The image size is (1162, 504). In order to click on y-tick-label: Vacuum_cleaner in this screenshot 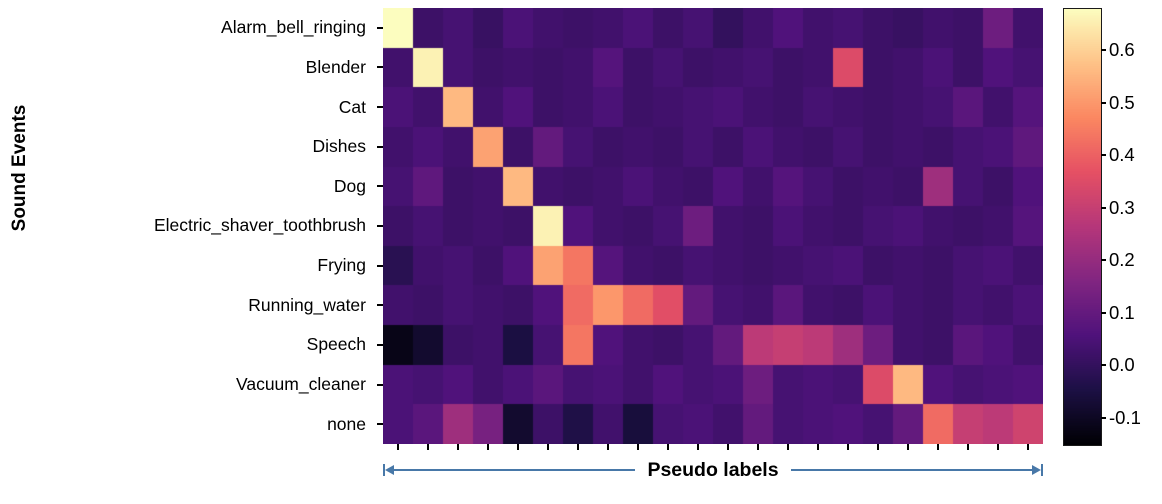, I will do `click(300, 384)`.